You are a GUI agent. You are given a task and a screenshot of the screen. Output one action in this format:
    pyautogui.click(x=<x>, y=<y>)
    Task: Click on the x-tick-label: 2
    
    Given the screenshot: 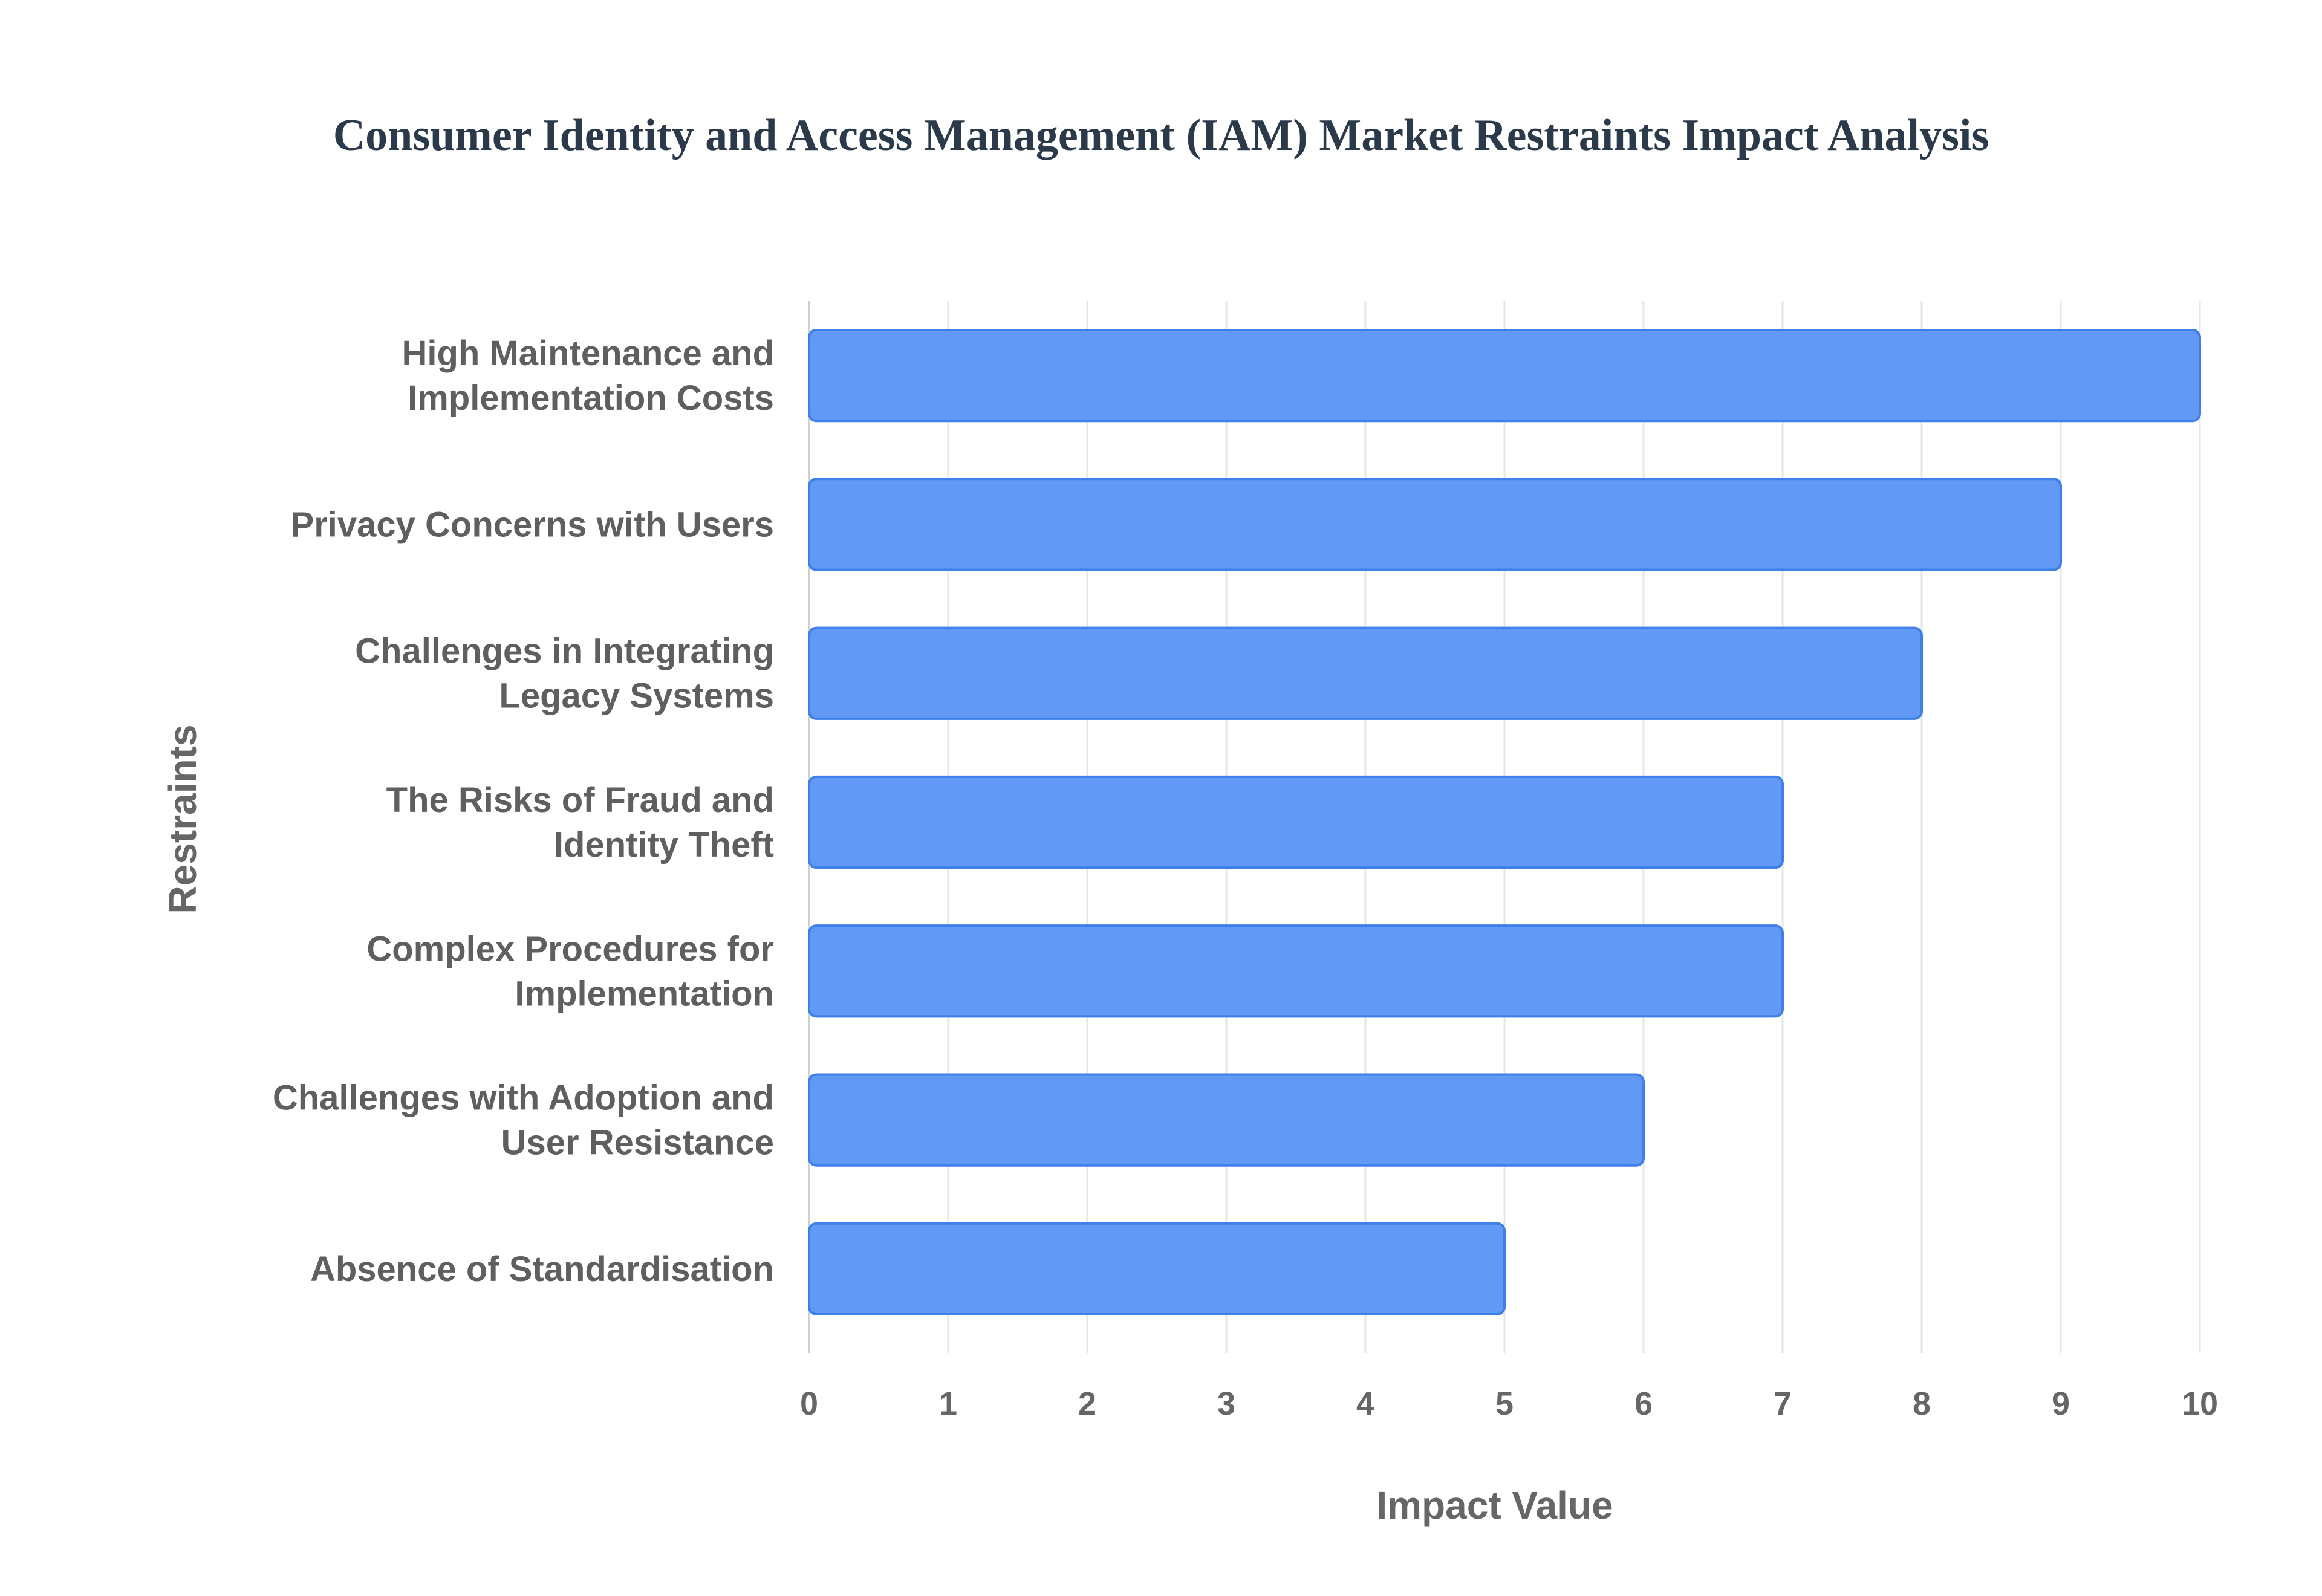 What is the action you would take?
    pyautogui.click(x=1087, y=1404)
    